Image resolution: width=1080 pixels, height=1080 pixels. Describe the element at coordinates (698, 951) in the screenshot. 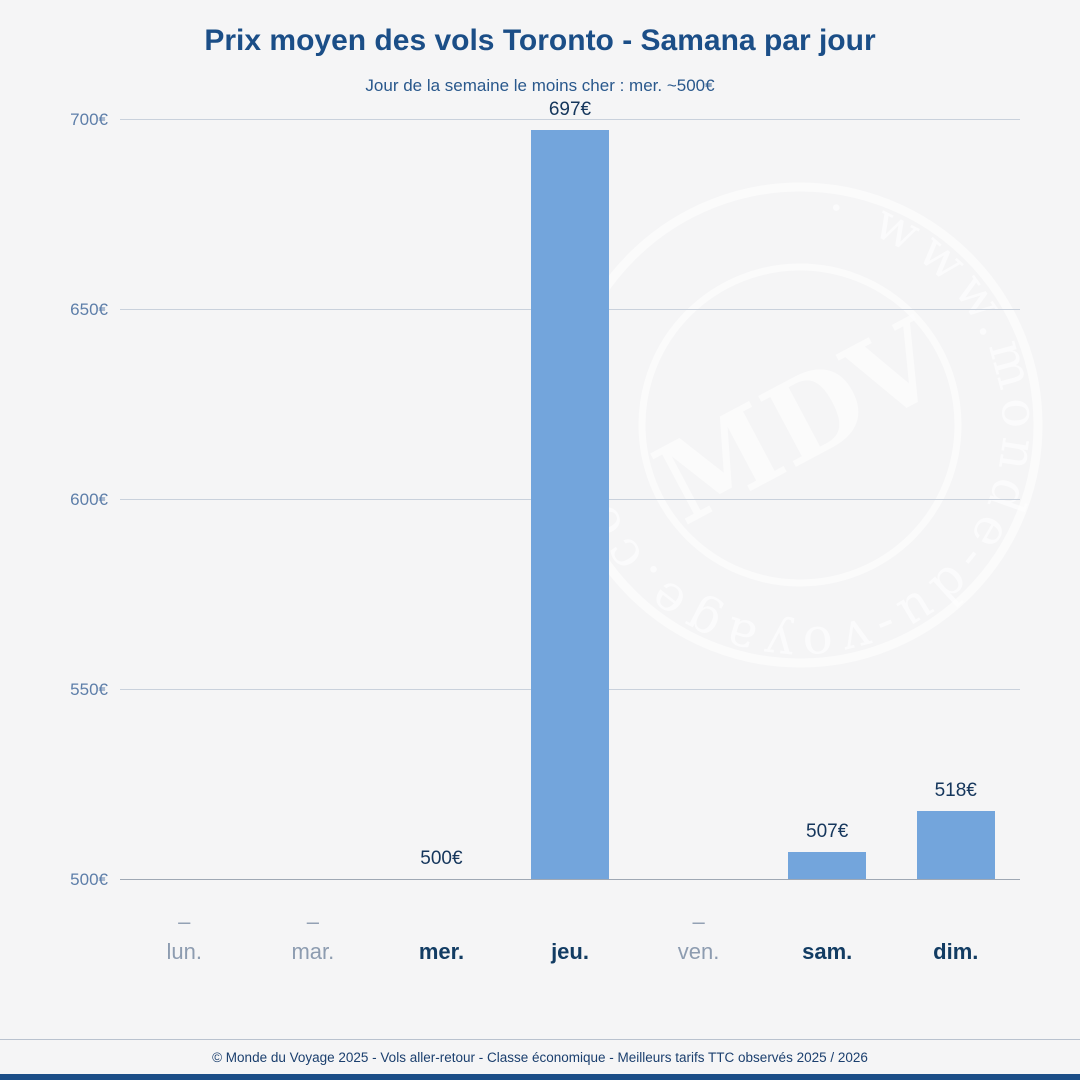

I see `x-tick-label: ven.` at that location.